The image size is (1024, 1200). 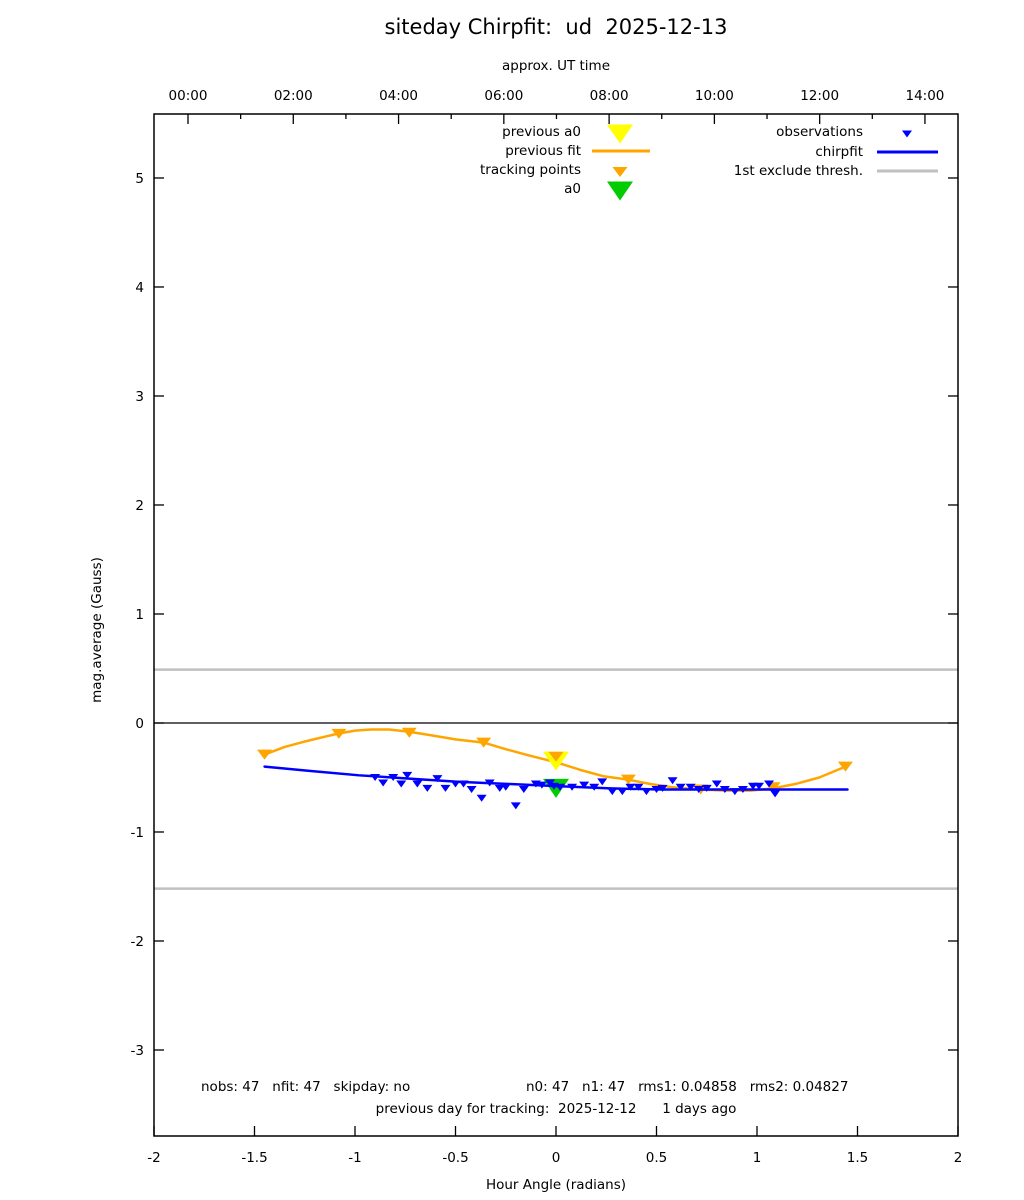 What do you see at coordinates (137, 942) in the screenshot?
I see `y-tick-label: -2` at bounding box center [137, 942].